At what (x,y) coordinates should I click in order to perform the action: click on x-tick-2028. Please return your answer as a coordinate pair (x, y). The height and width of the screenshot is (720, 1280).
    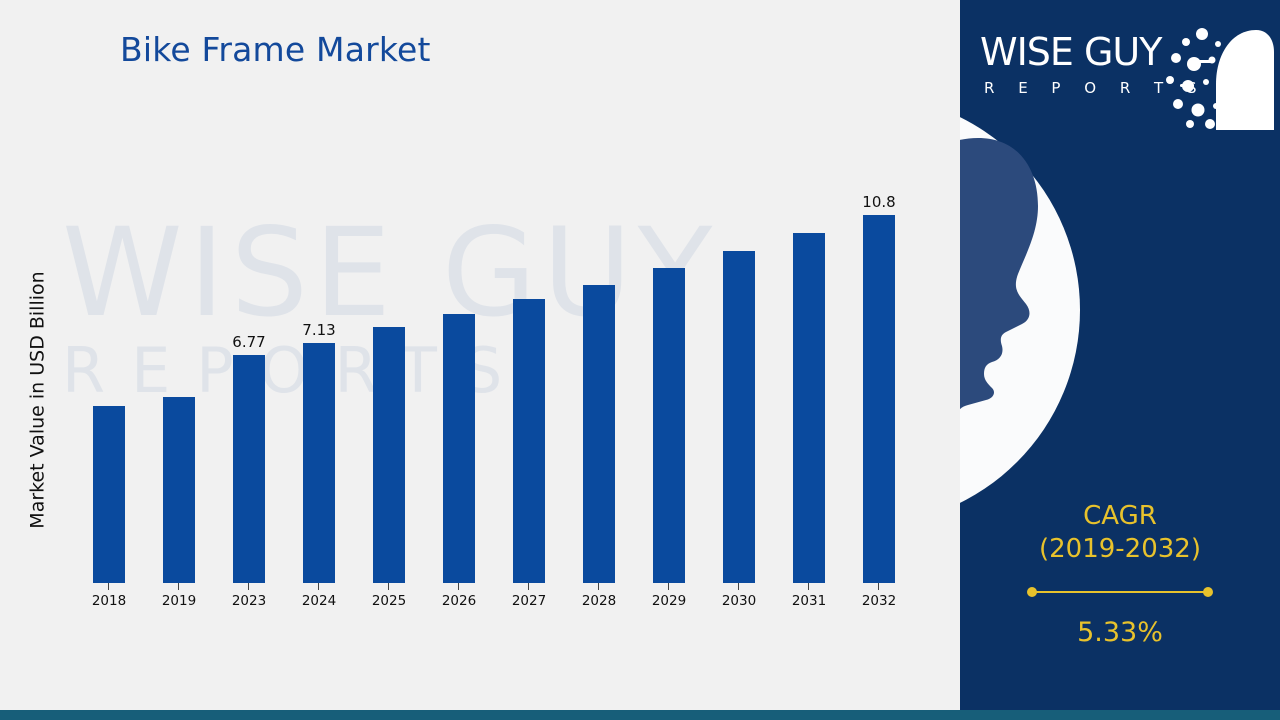
    Looking at the image, I should click on (598, 586).